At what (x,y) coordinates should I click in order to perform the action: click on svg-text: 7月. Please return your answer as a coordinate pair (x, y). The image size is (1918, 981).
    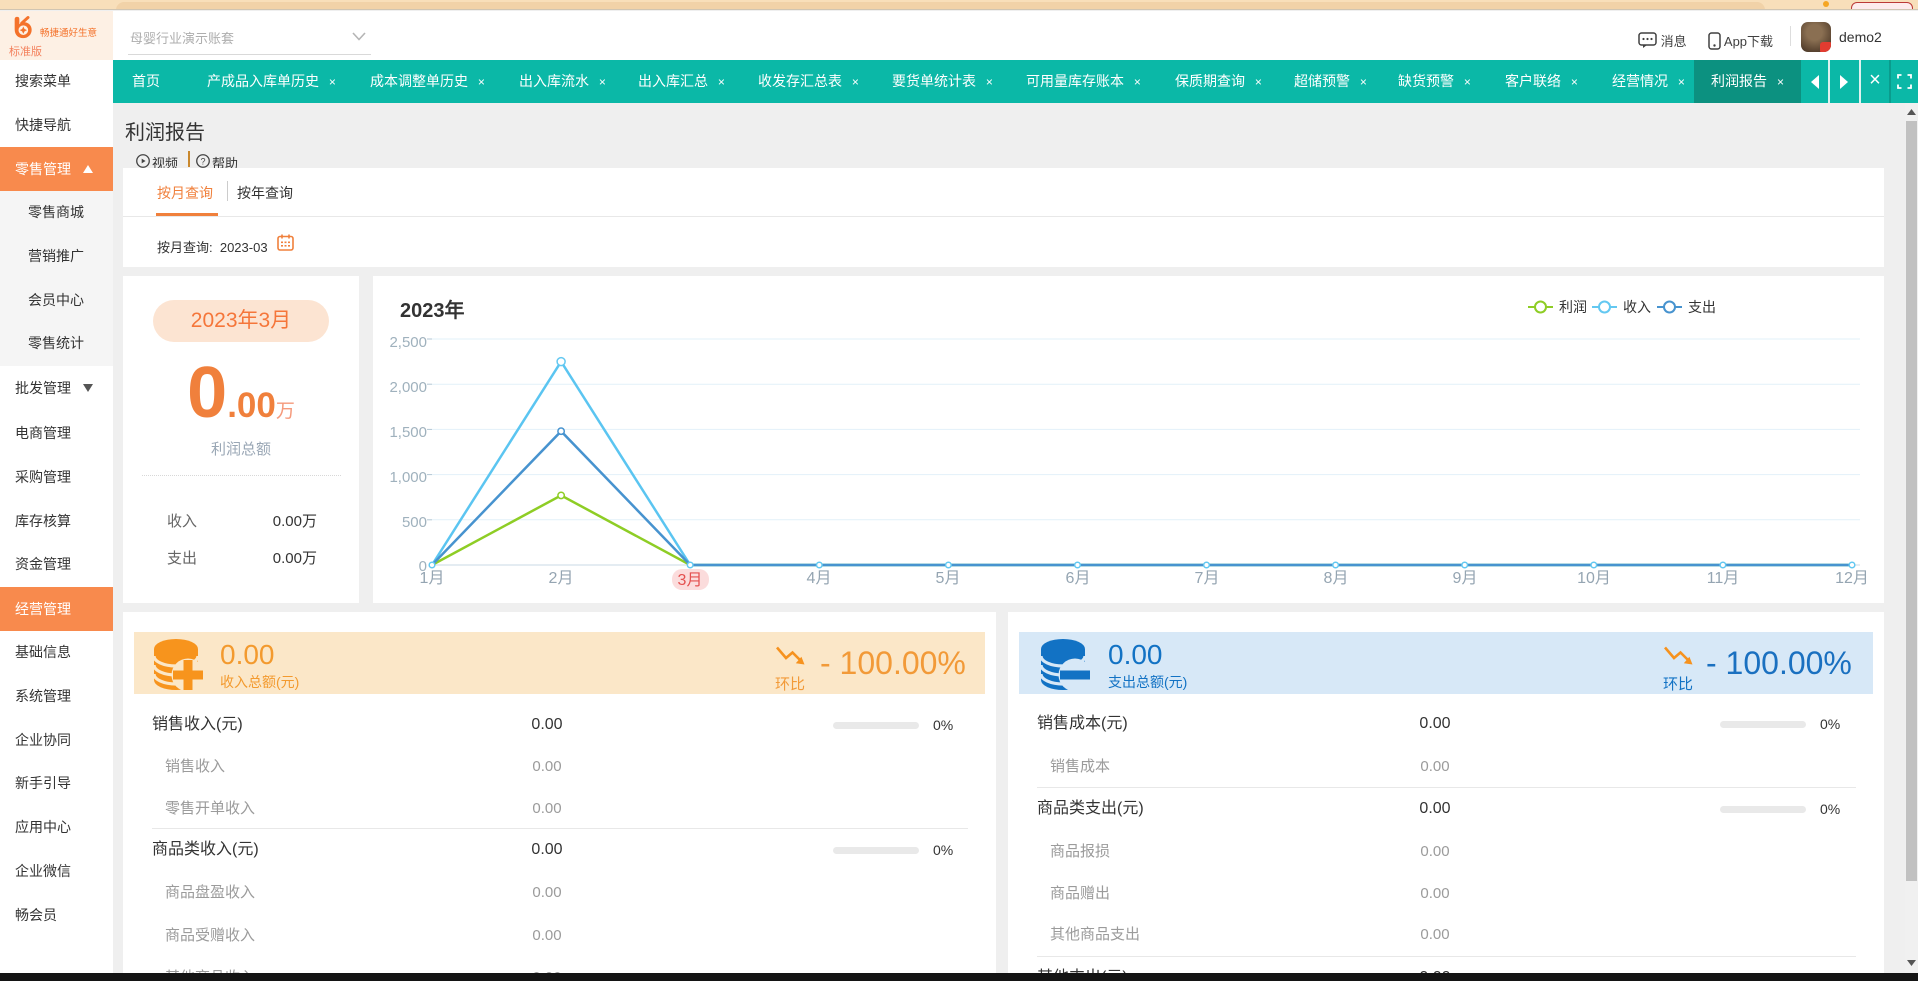
    Looking at the image, I should click on (1207, 578).